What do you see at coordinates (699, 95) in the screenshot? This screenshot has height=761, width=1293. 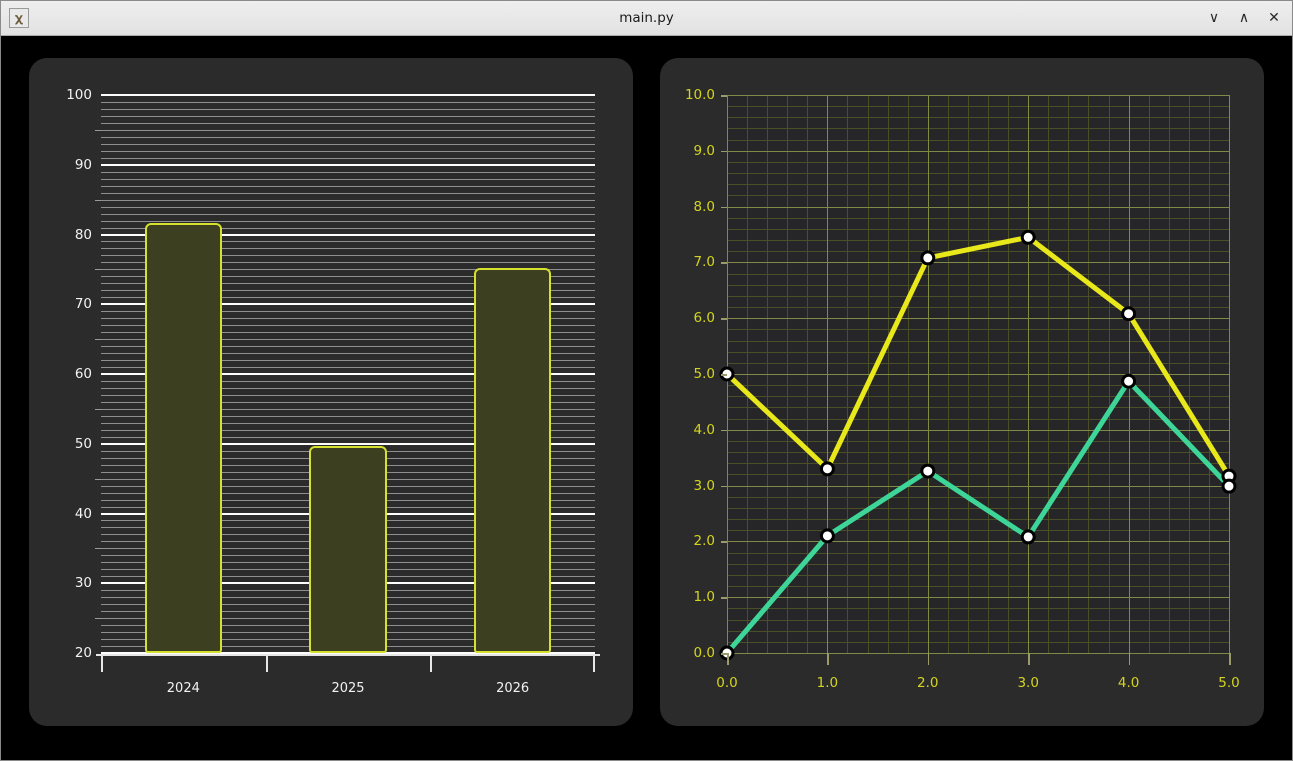 I see `line-y-tick-label: 10.0` at bounding box center [699, 95].